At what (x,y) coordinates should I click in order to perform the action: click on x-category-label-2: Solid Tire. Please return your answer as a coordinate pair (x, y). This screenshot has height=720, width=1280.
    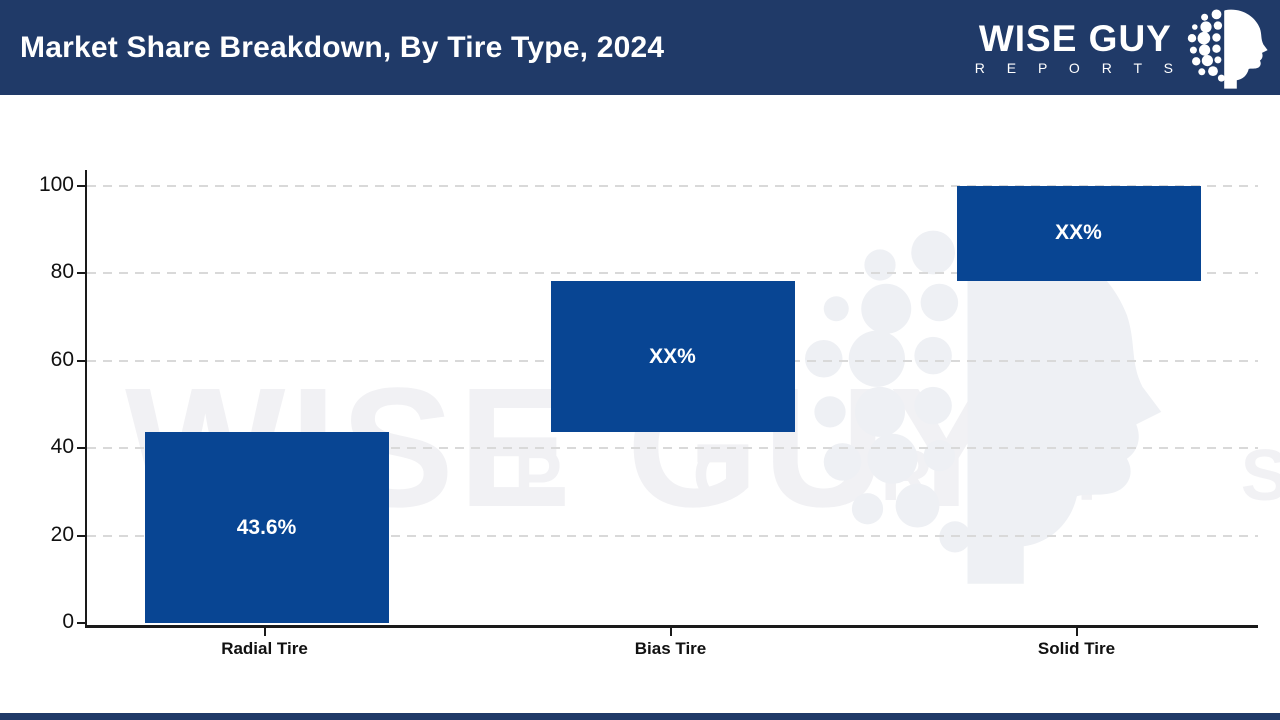
    Looking at the image, I should click on (1076, 648).